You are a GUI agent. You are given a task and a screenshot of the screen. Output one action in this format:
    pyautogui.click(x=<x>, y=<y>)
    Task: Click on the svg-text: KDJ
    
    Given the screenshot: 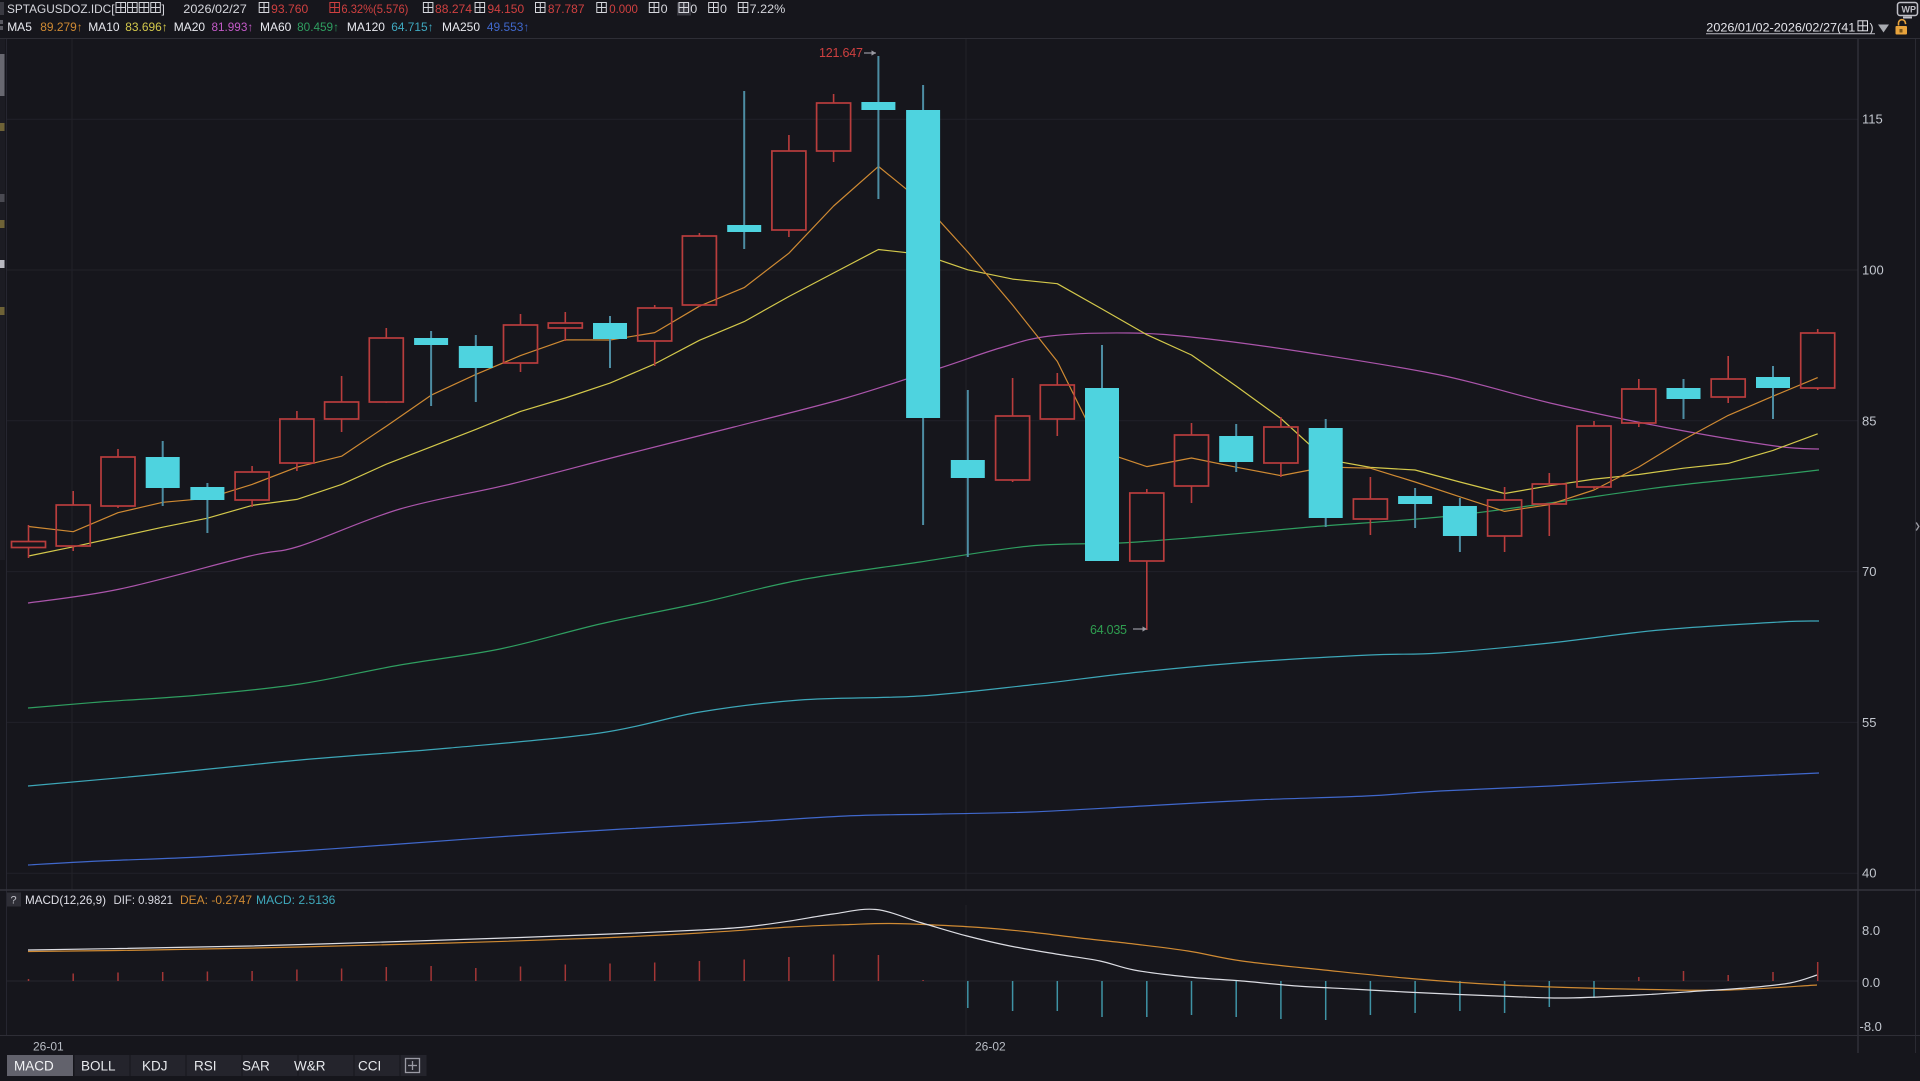 What is the action you would take?
    pyautogui.click(x=155, y=1066)
    